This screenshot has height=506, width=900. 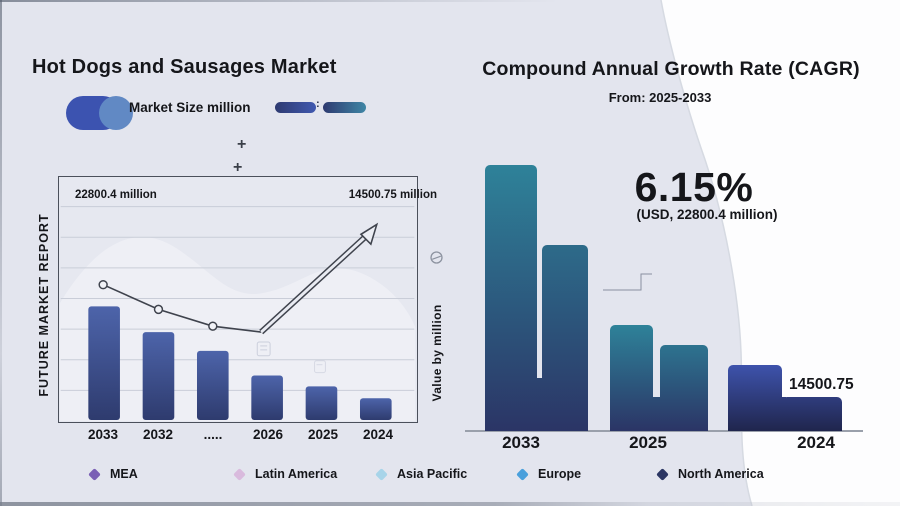 What do you see at coordinates (785, 398) in the screenshot?
I see `cagr-bar-pair-2024` at bounding box center [785, 398].